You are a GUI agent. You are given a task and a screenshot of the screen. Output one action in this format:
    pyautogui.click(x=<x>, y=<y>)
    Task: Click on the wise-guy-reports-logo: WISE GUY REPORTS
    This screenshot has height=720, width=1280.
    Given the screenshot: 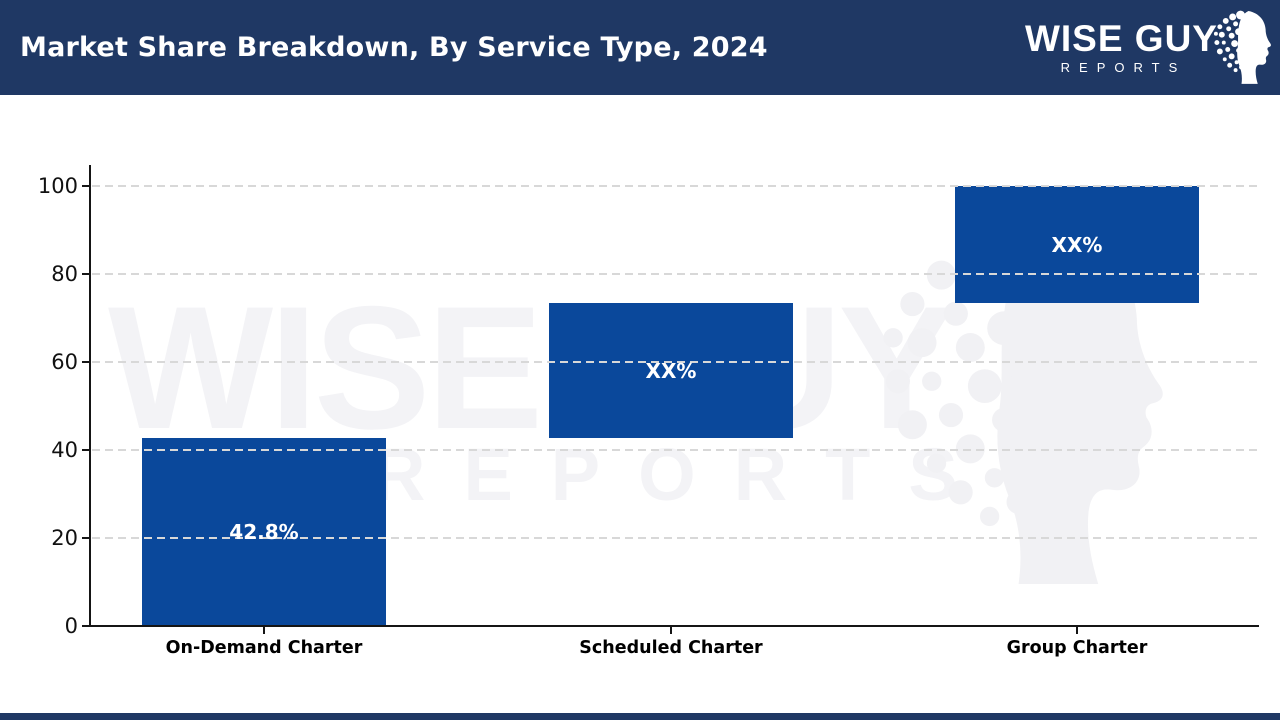 What is the action you would take?
    pyautogui.click(x=1147, y=47)
    